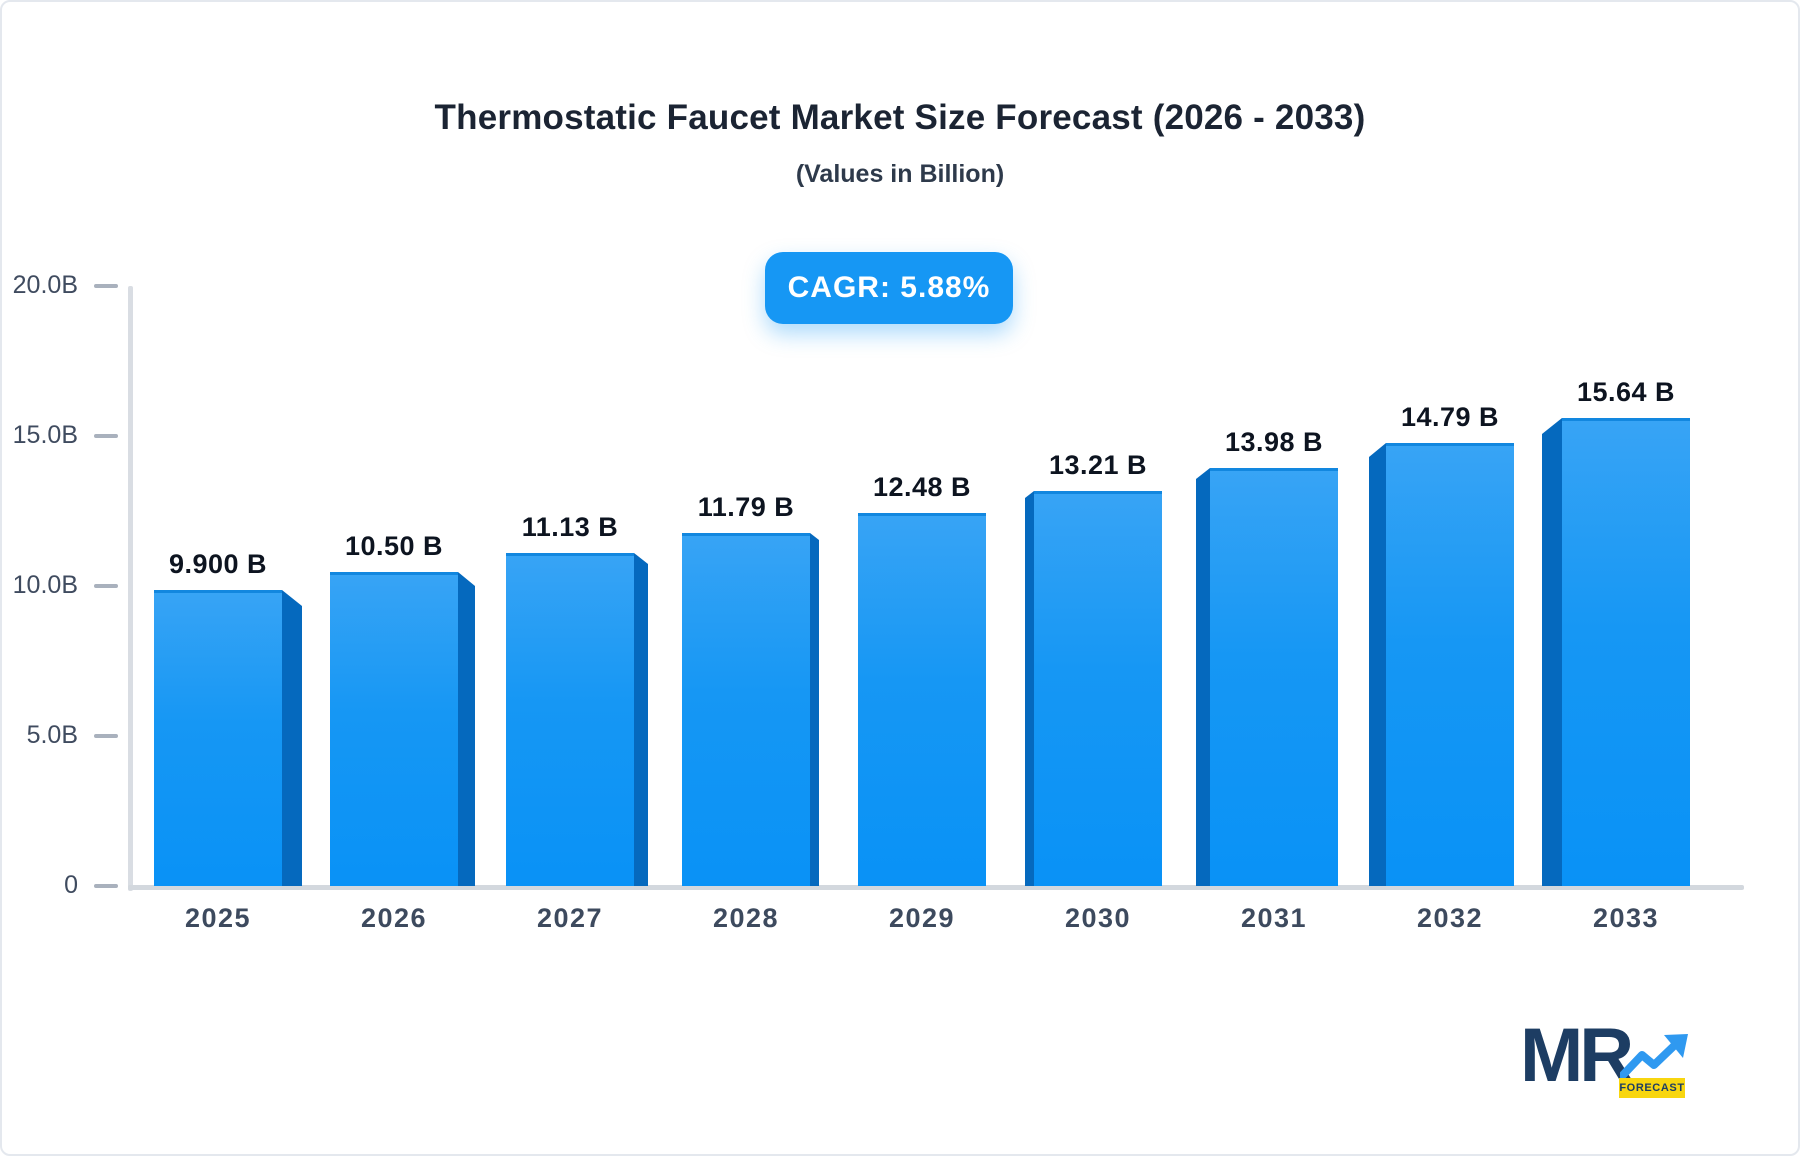 The width and height of the screenshot is (1800, 1156). What do you see at coordinates (1450, 417) in the screenshot?
I see `bar-value-label: 14.79 B` at bounding box center [1450, 417].